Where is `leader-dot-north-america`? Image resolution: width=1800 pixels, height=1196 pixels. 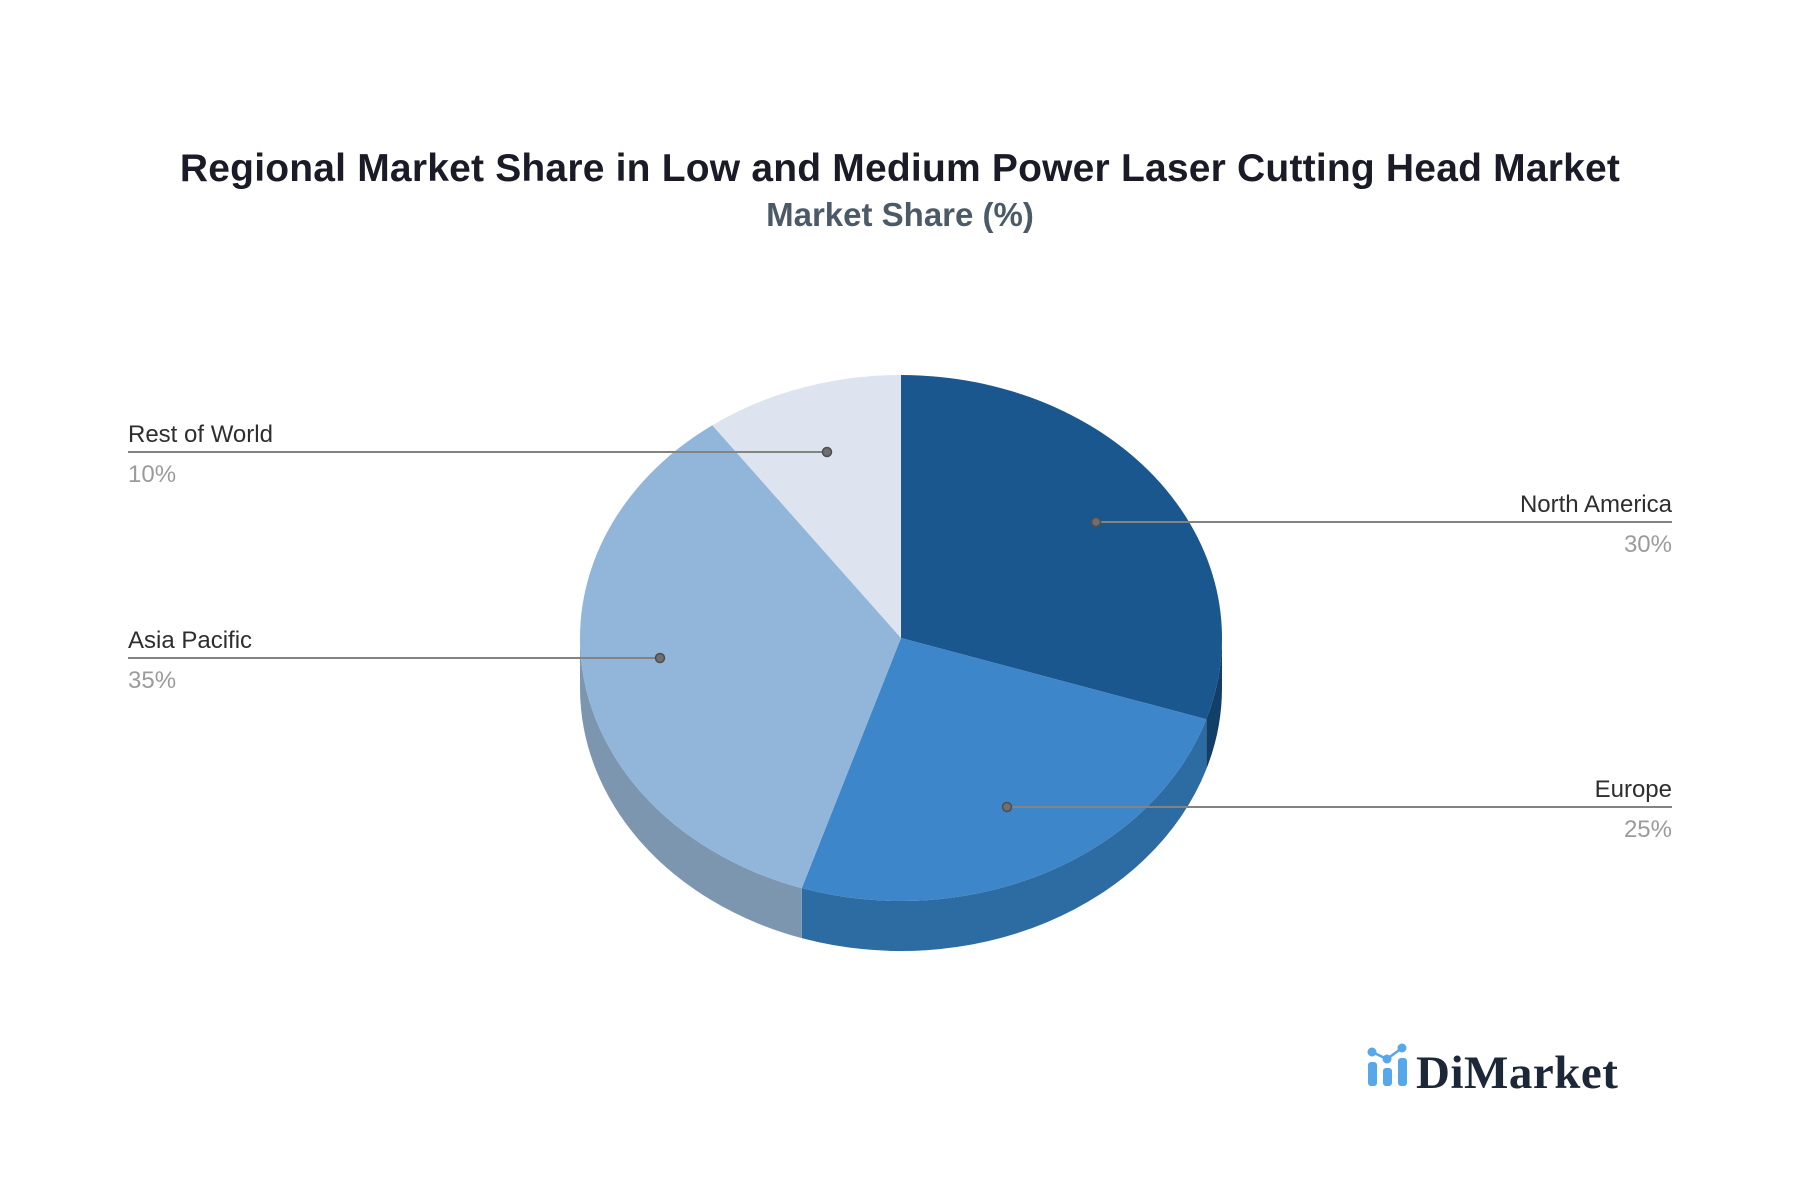 leader-dot-north-america is located at coordinates (1096, 522).